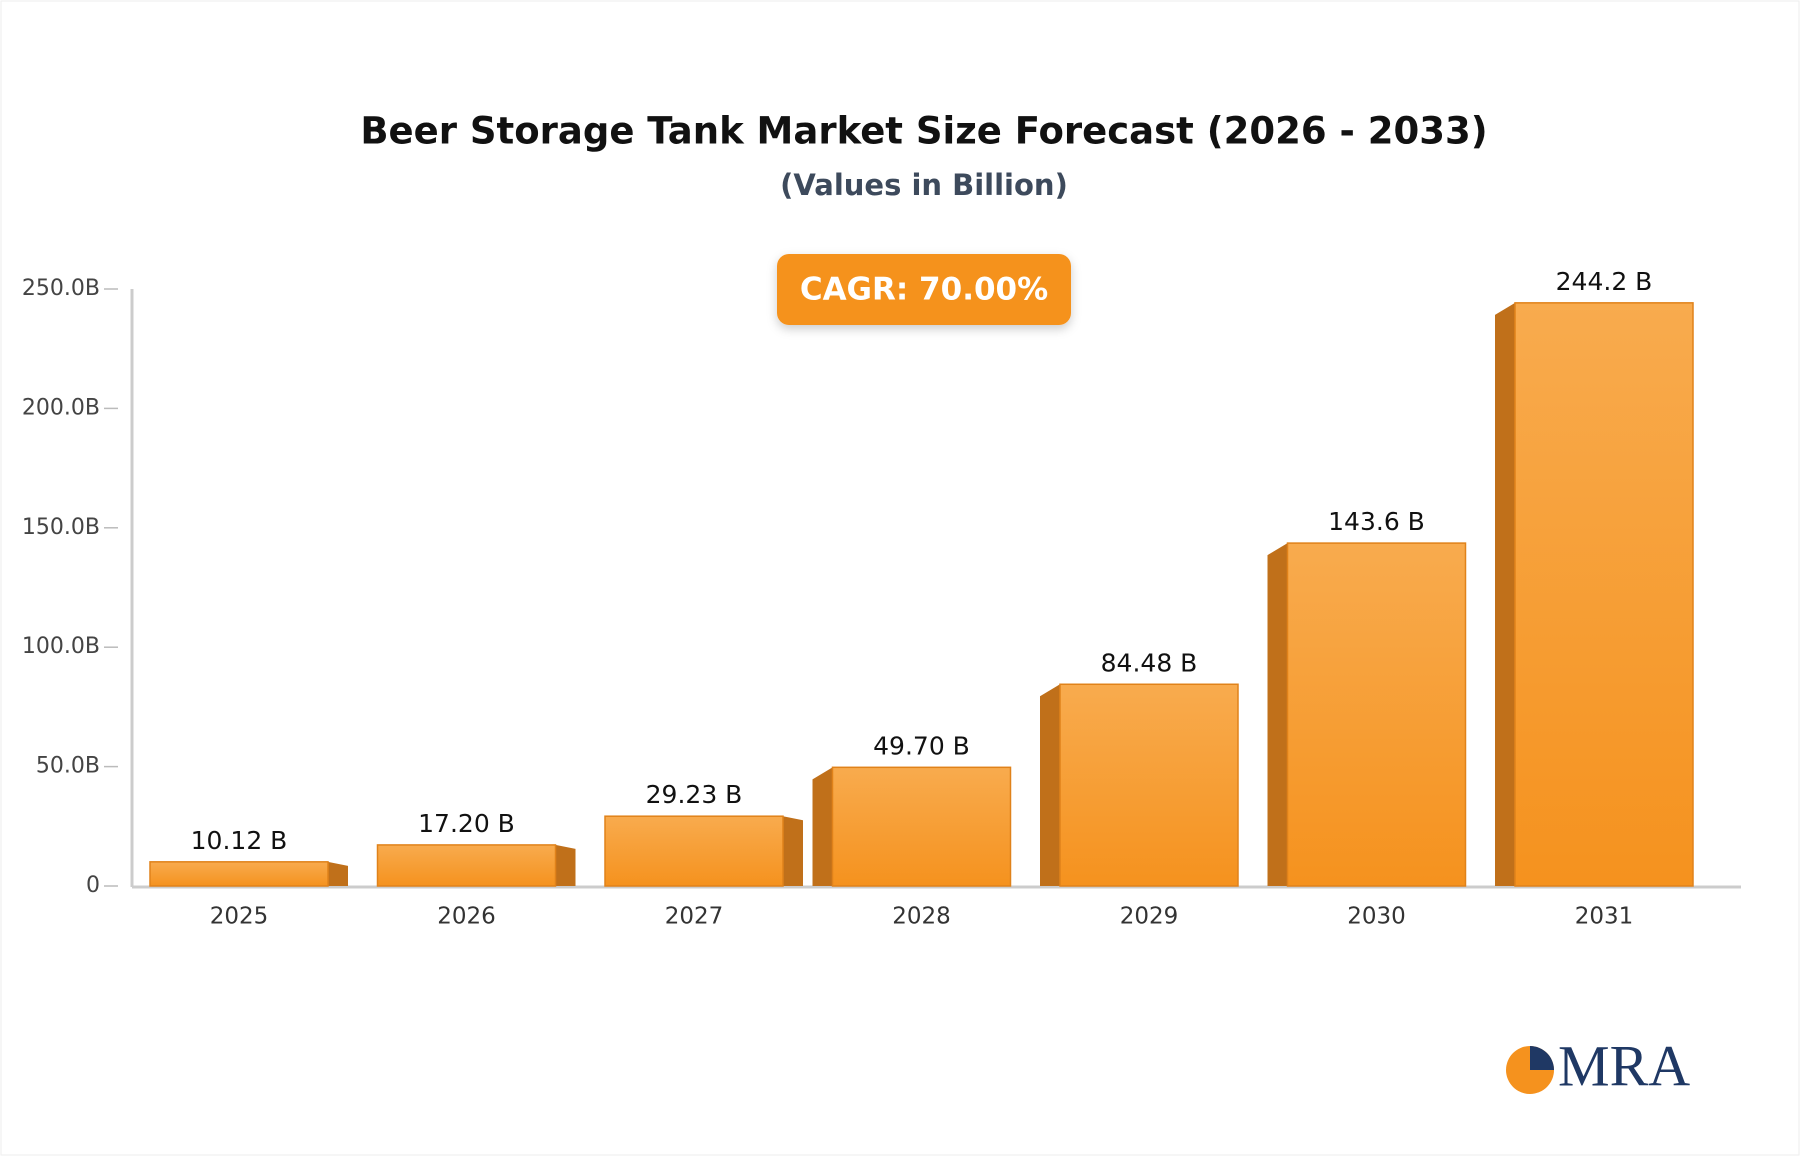 This screenshot has width=1800, height=1156. I want to click on value-label: 143.6 B, so click(1376, 521).